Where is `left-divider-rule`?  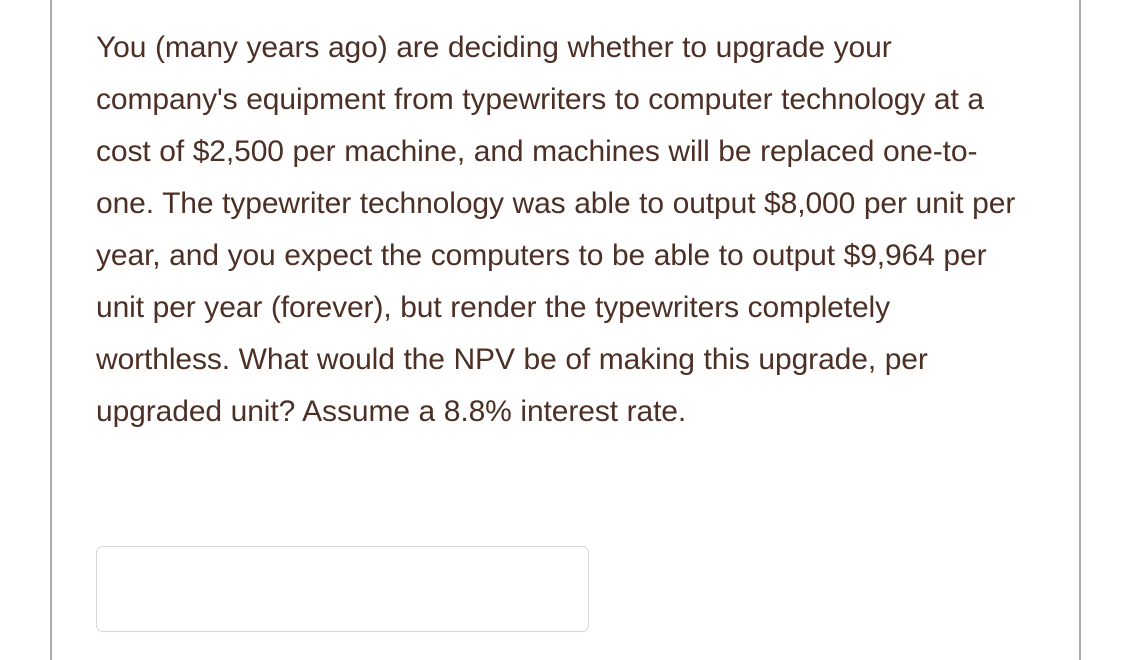 left-divider-rule is located at coordinates (51, 330).